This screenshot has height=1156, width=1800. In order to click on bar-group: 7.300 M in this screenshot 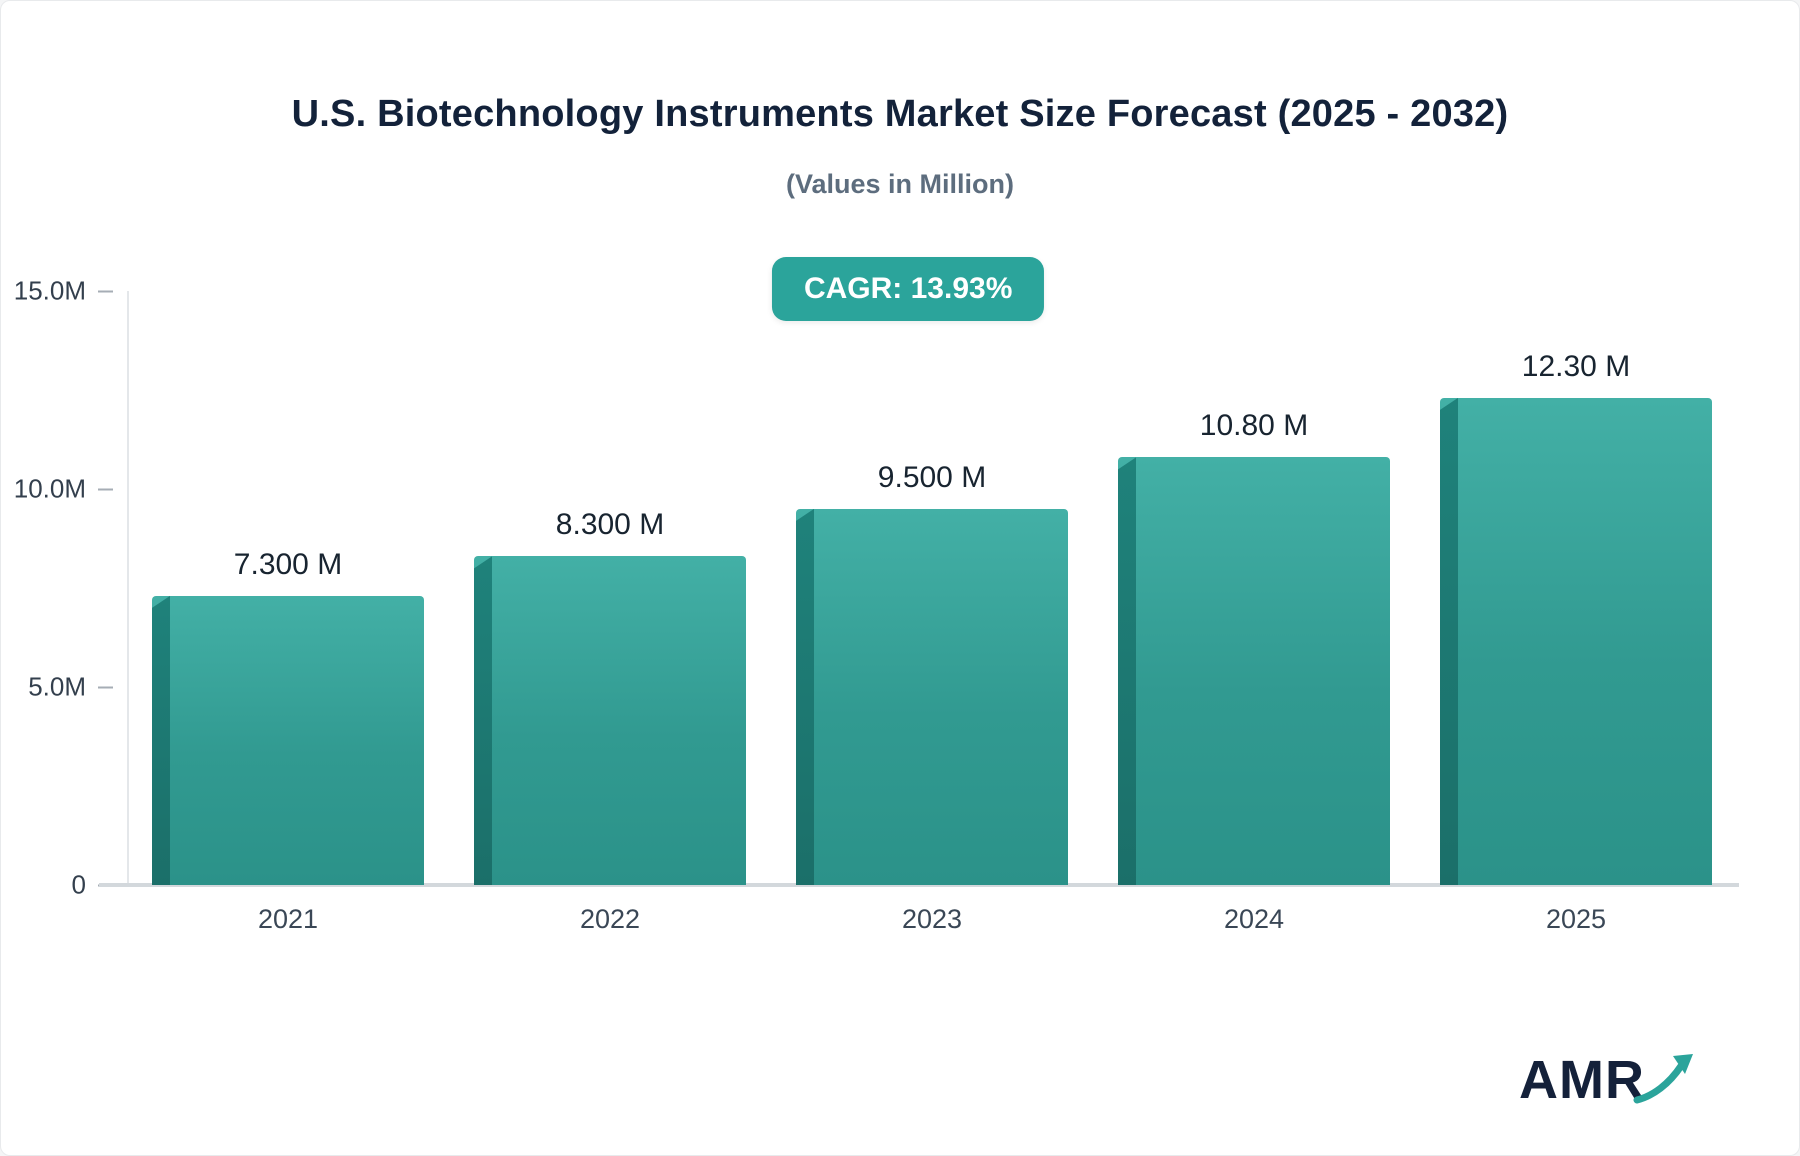, I will do `click(288, 588)`.